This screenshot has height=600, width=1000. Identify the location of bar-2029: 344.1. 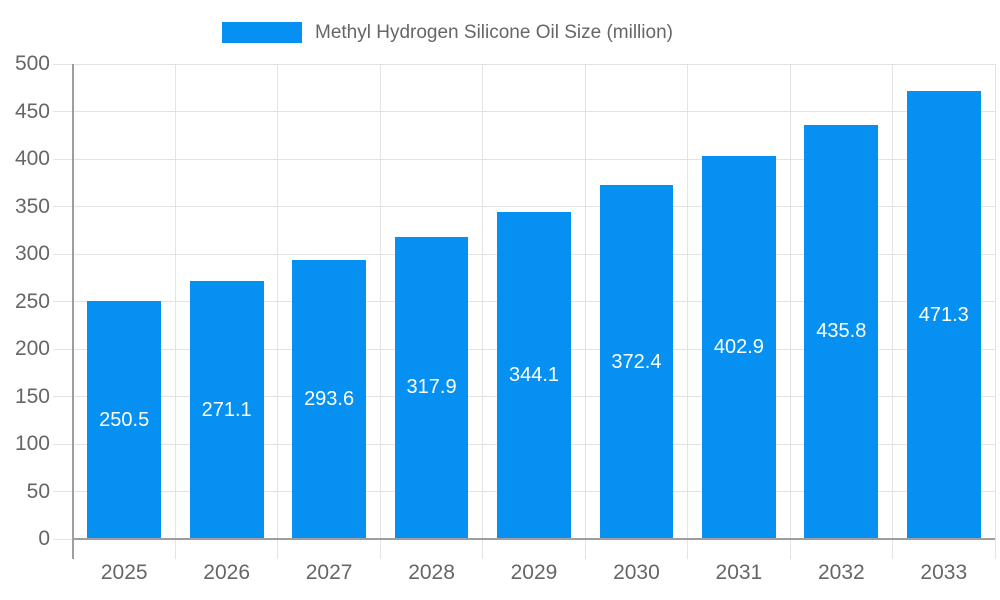
(534, 375).